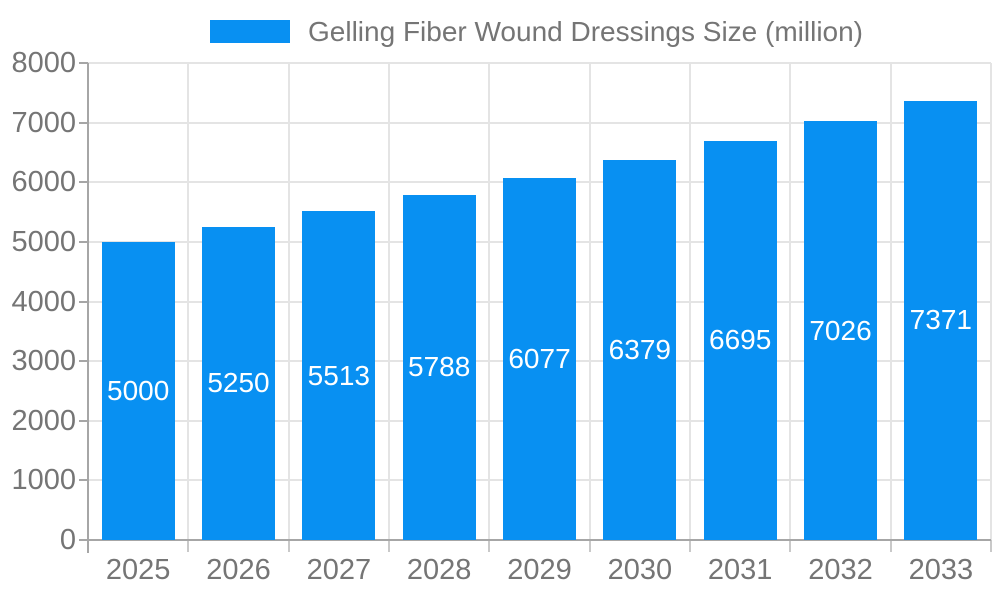  I want to click on x-tick-label: 2026, so click(238, 570).